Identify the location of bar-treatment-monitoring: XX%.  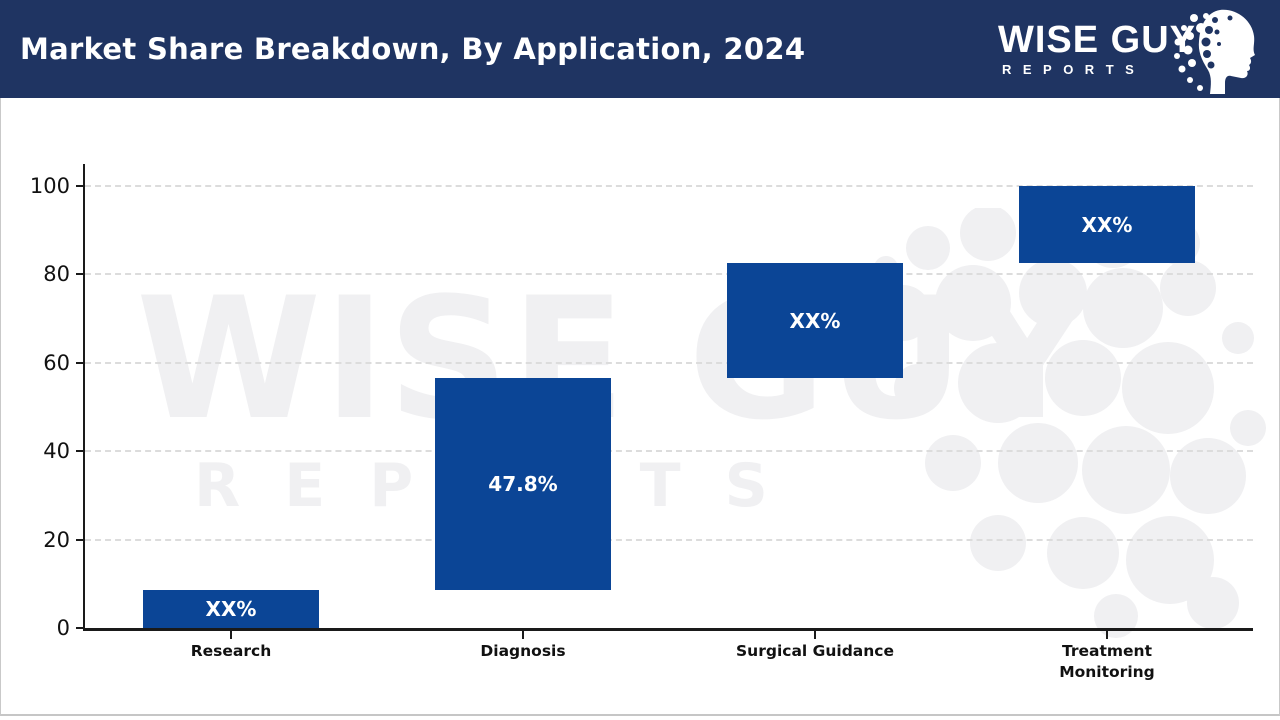
(1107, 225).